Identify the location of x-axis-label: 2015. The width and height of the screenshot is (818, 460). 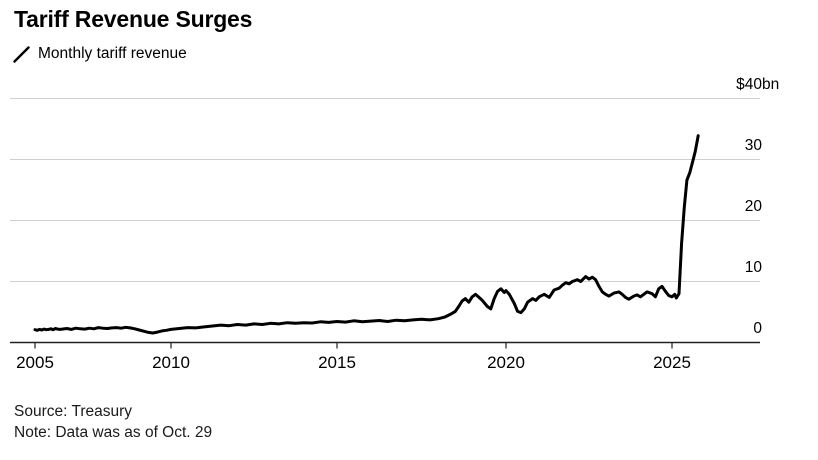
(337, 362).